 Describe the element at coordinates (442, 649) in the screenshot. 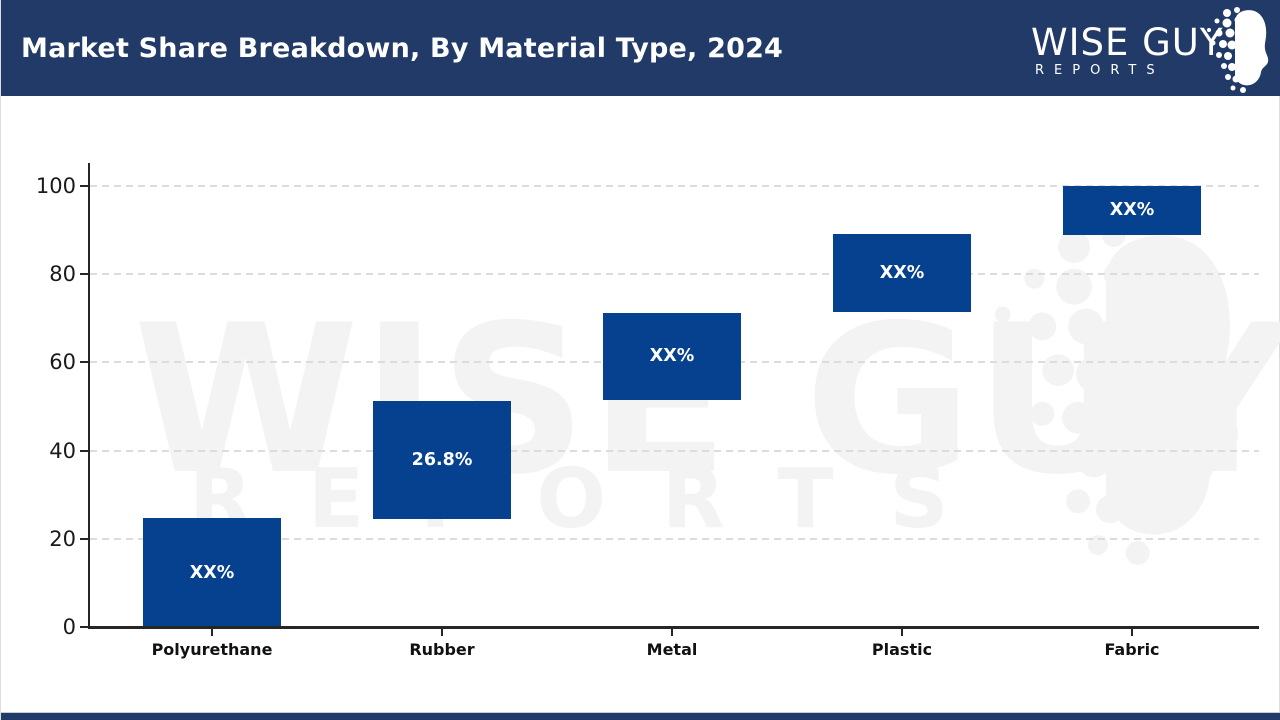

I see `x-category-label-rubber: Rubber` at that location.